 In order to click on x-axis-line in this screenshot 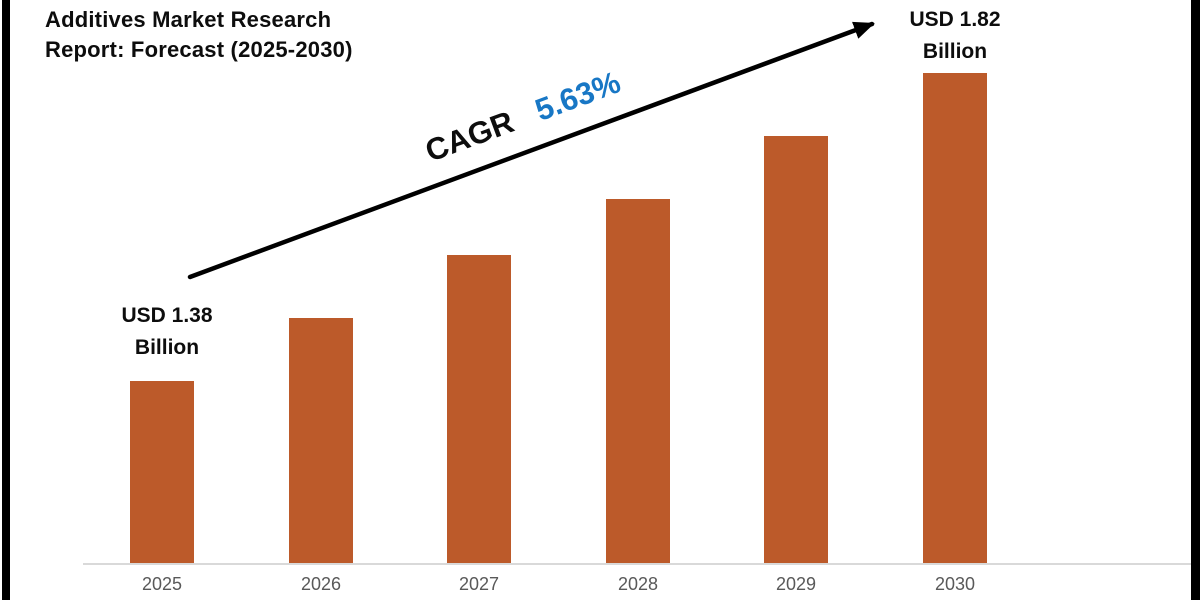, I will do `click(637, 564)`.